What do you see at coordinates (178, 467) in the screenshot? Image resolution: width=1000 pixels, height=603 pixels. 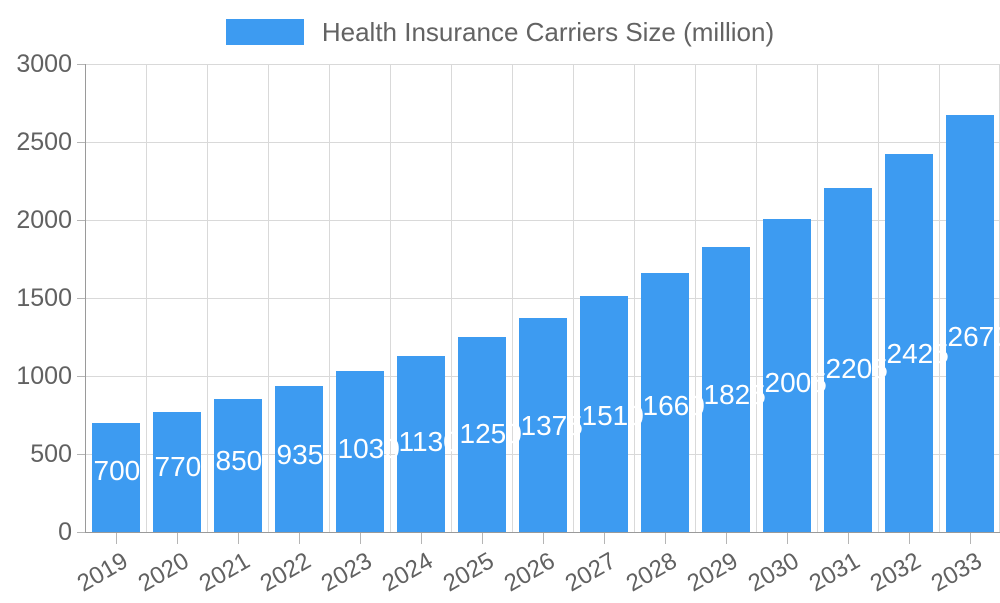 I see `bar-value-label: 770` at bounding box center [178, 467].